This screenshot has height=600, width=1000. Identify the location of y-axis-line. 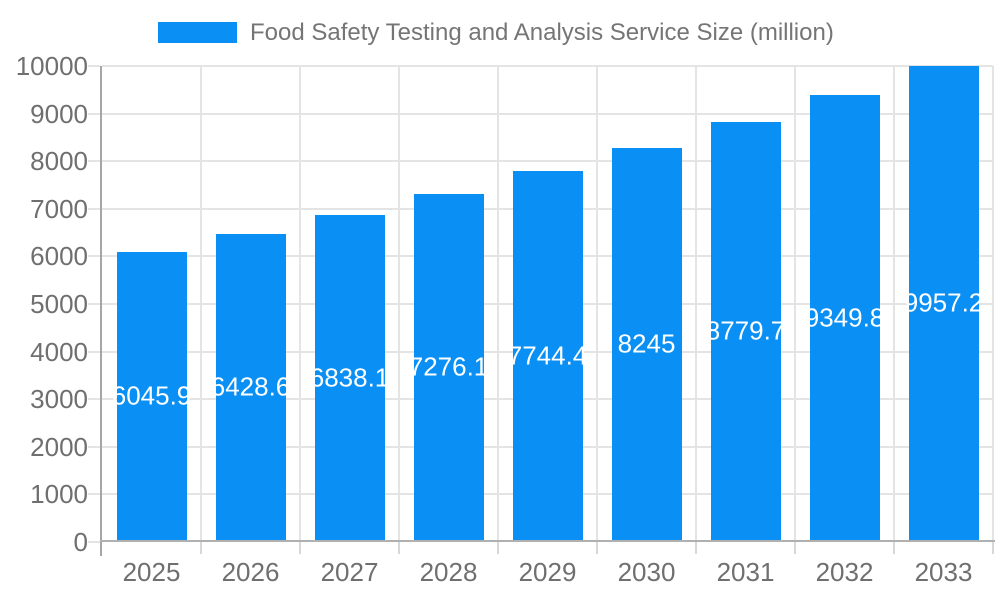
(101, 311).